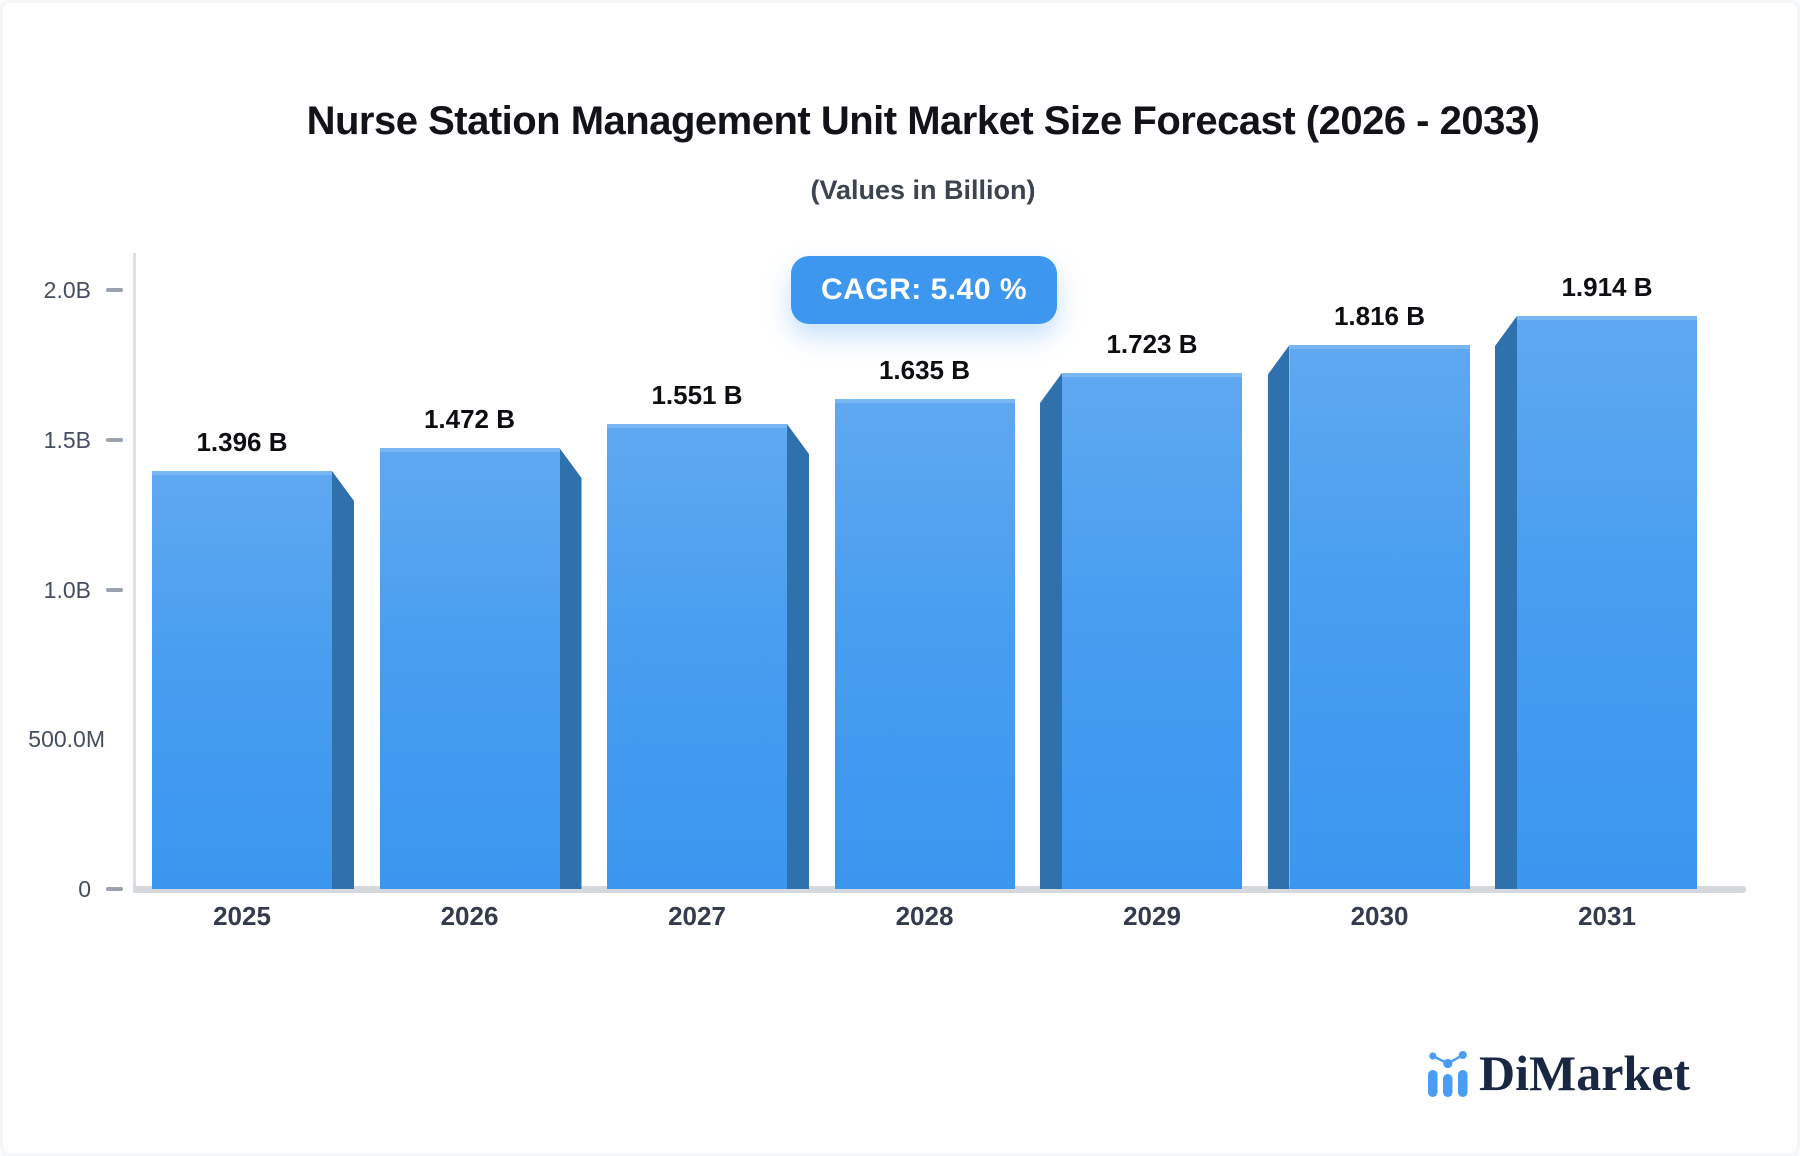 The image size is (1800, 1156). I want to click on x-axis-label-2030: 2030, so click(1379, 916).